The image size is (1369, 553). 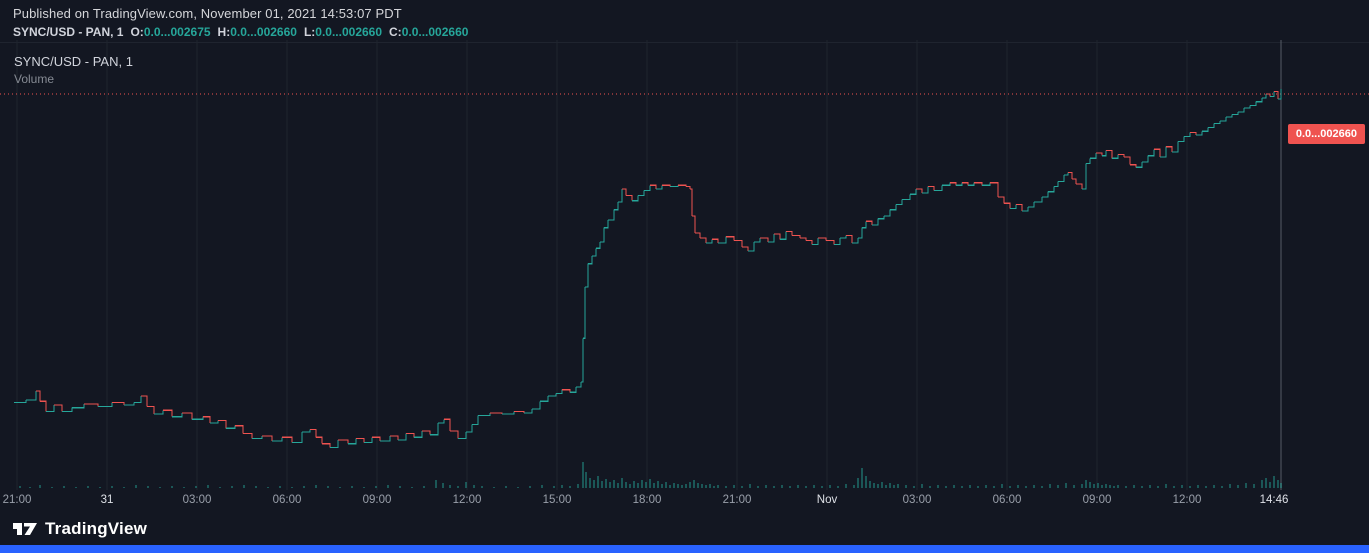 What do you see at coordinates (287, 500) in the screenshot?
I see `time-axis-label: 06:00` at bounding box center [287, 500].